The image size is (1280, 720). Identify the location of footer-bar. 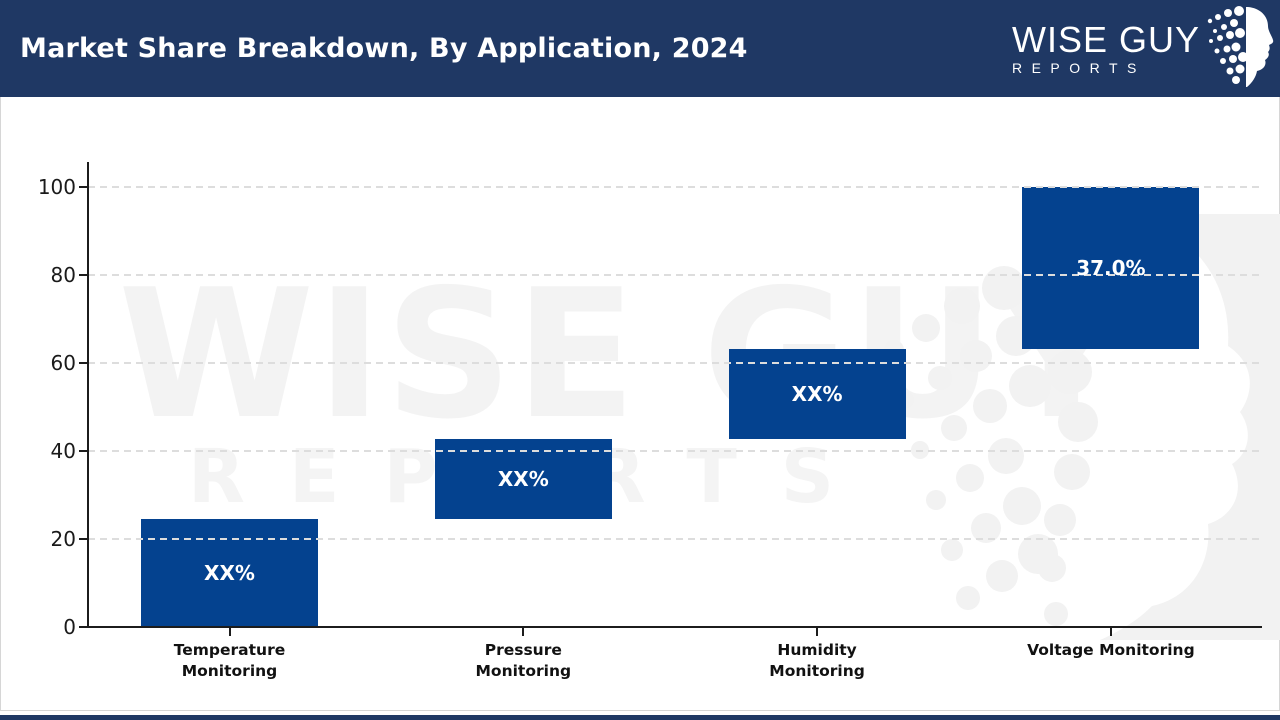
(640, 717).